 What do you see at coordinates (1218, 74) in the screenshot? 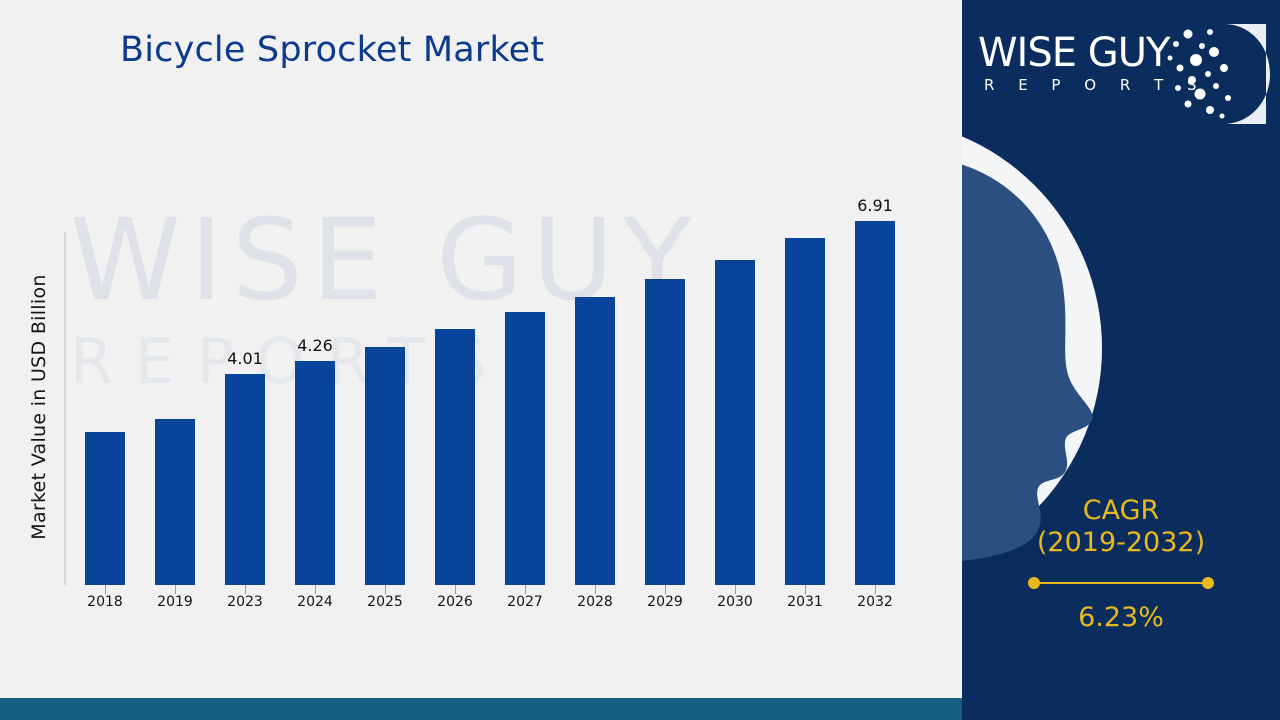
I see `dotted-head-profile-icon` at bounding box center [1218, 74].